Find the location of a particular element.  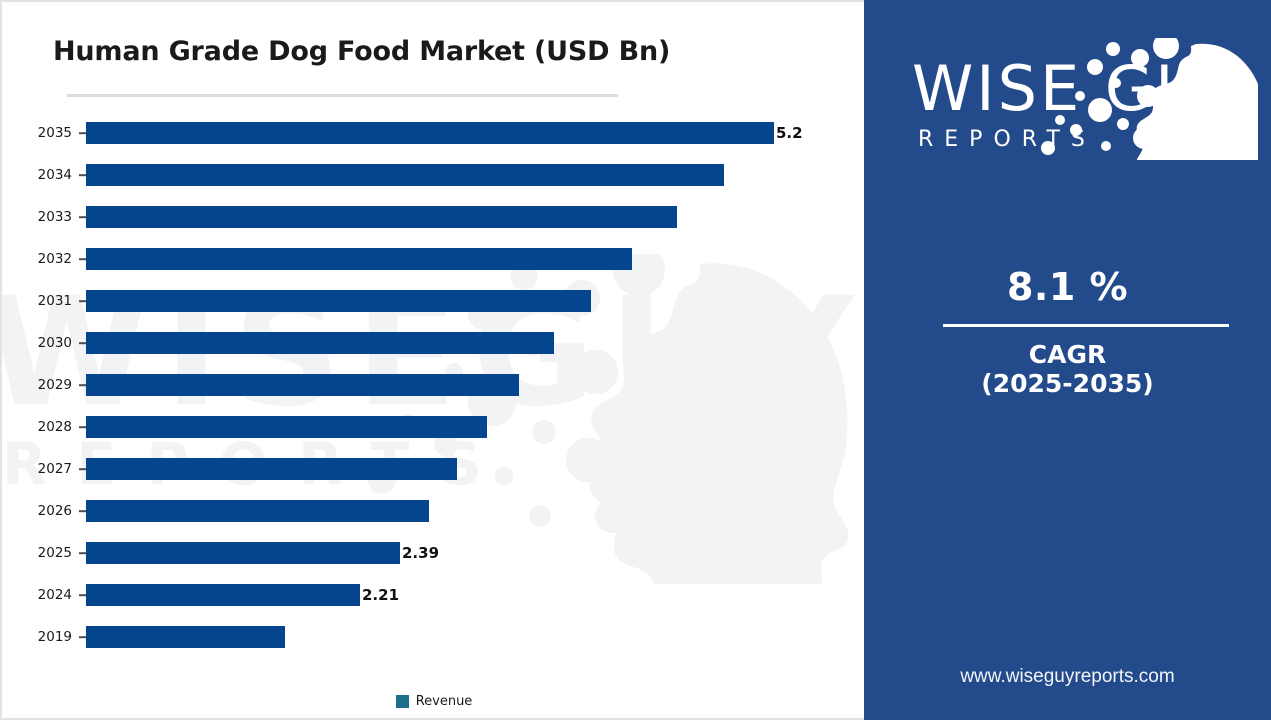

svg-text: REPORTS is located at coordinates (1007, 139).